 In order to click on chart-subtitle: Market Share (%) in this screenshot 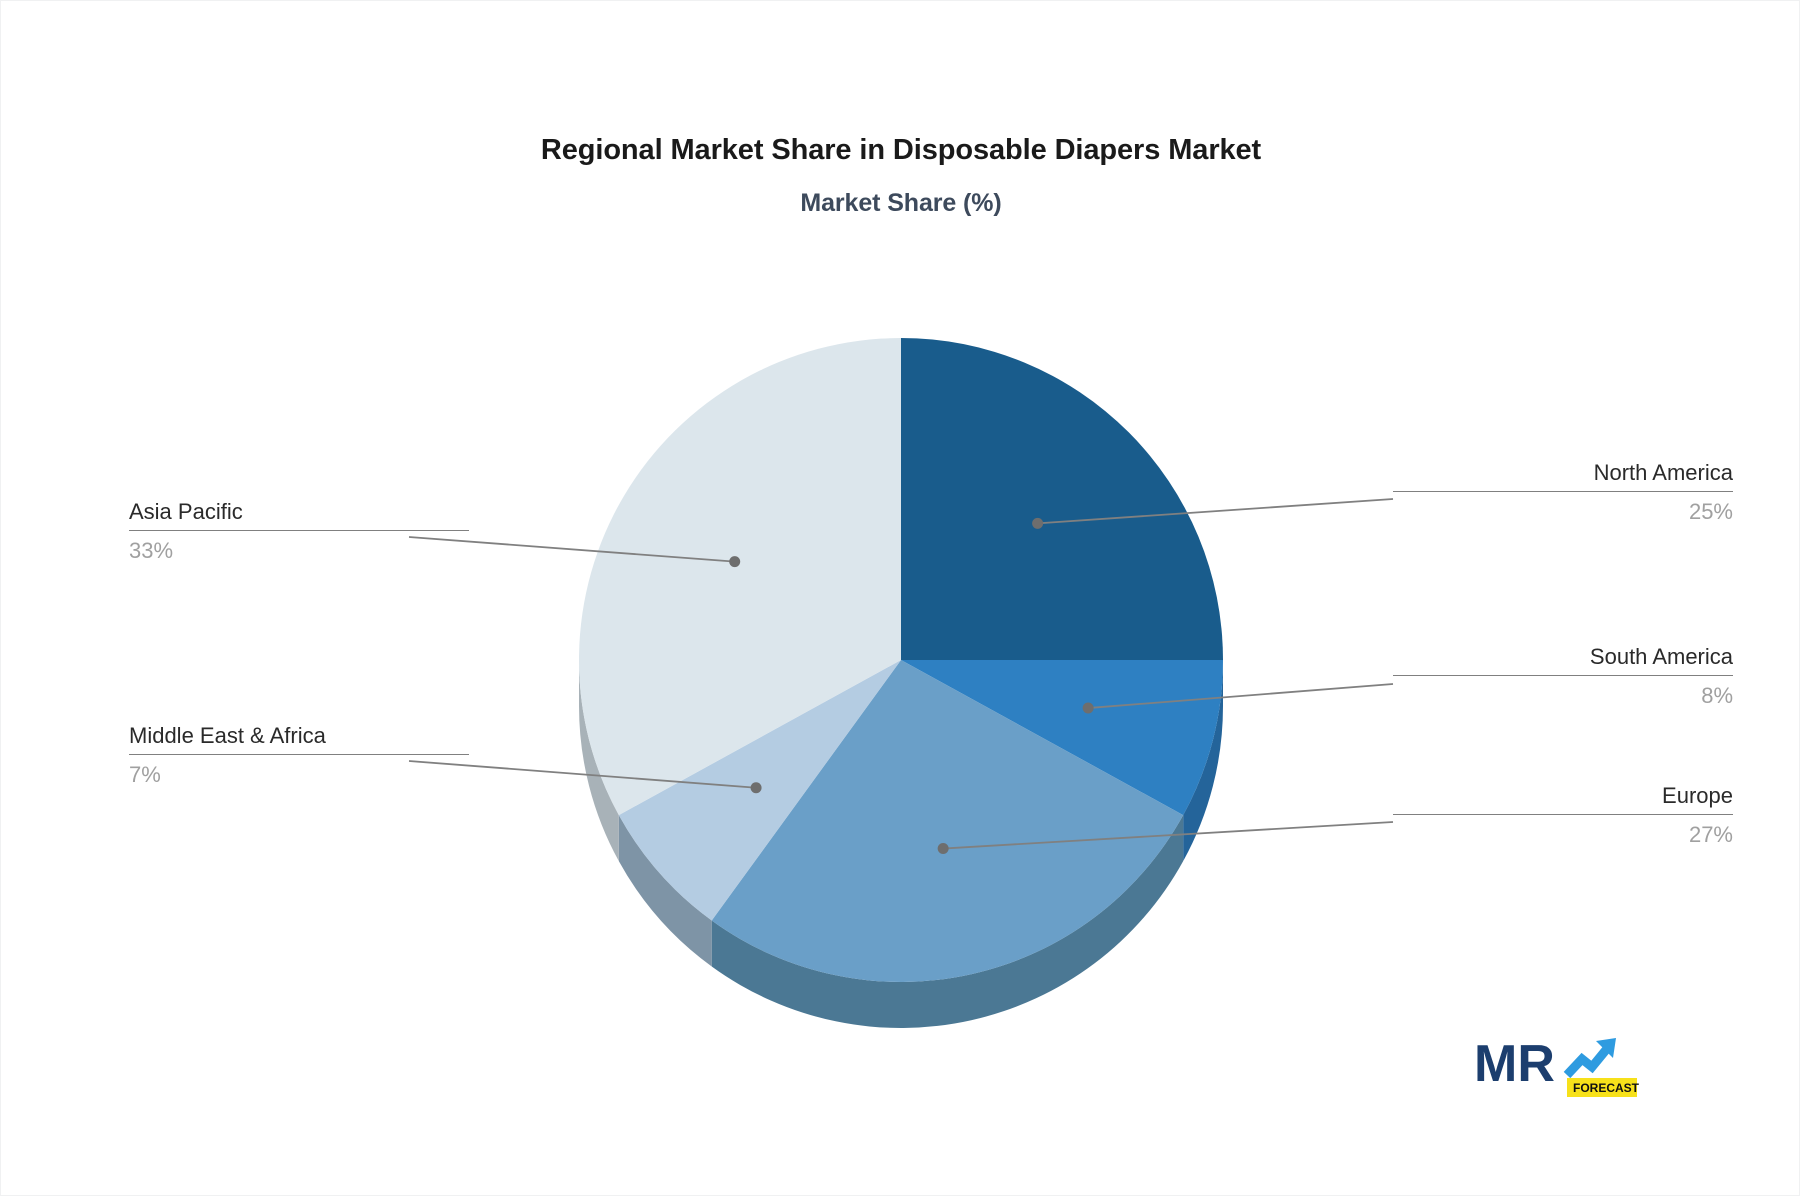, I will do `click(901, 203)`.